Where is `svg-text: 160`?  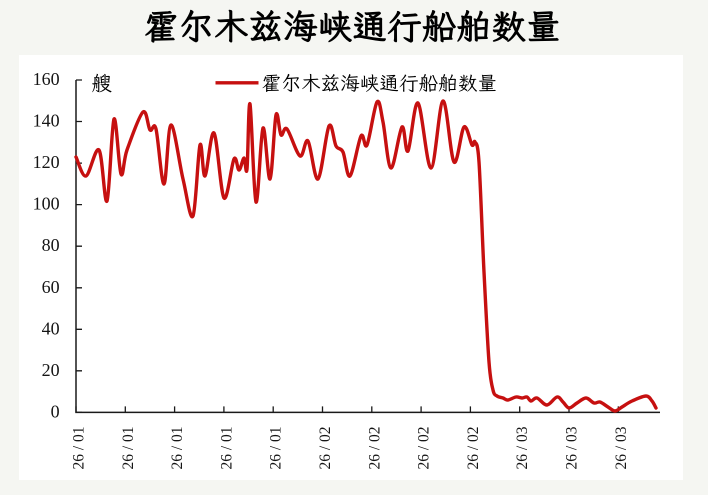 svg-text: 160 is located at coordinates (46, 79).